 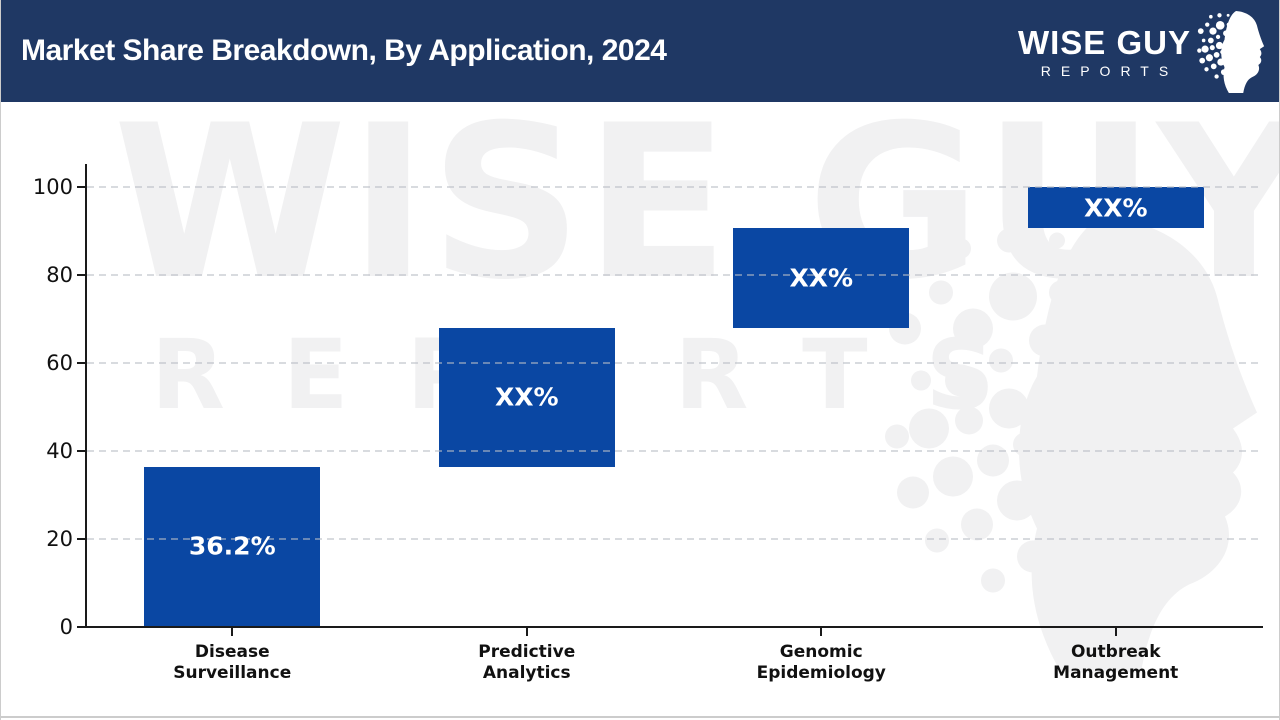 I want to click on category-label-disease-surveillance: Disease Surveillance, so click(x=232, y=662).